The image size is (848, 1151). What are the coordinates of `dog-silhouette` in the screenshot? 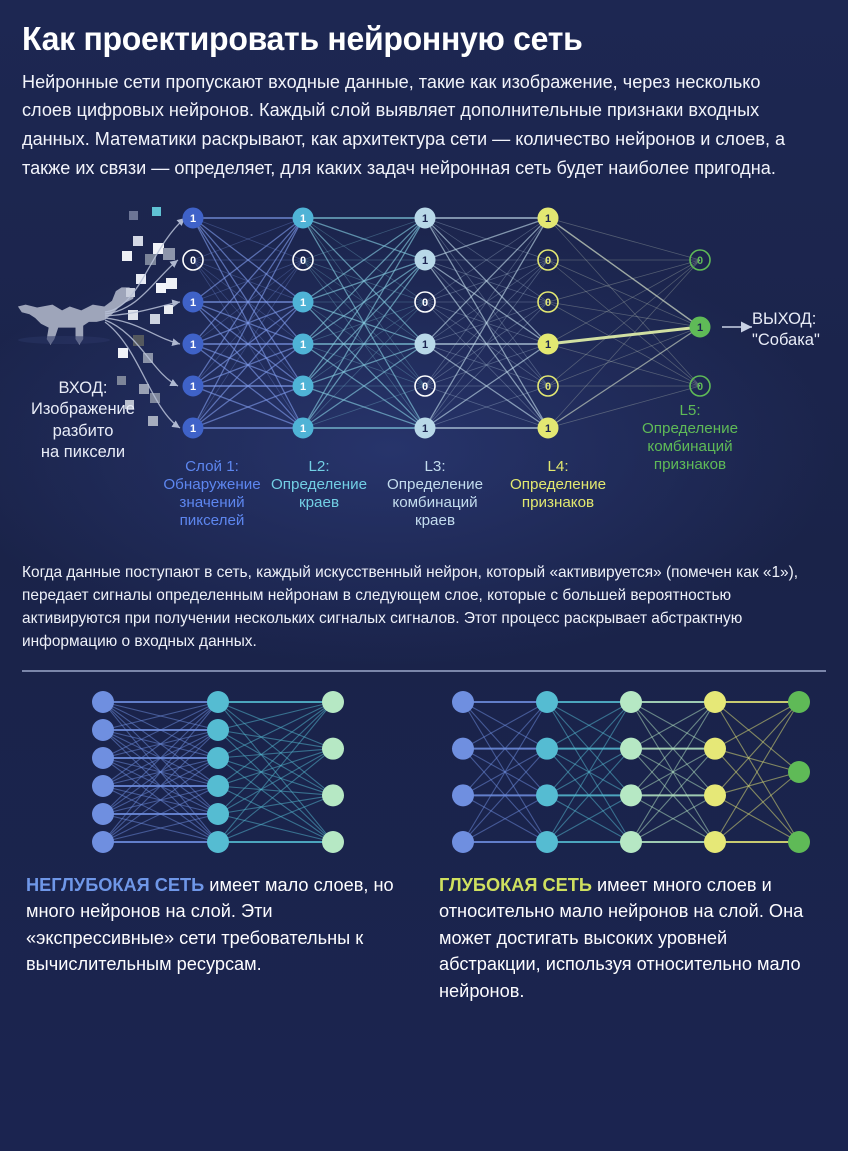 It's located at (76, 316).